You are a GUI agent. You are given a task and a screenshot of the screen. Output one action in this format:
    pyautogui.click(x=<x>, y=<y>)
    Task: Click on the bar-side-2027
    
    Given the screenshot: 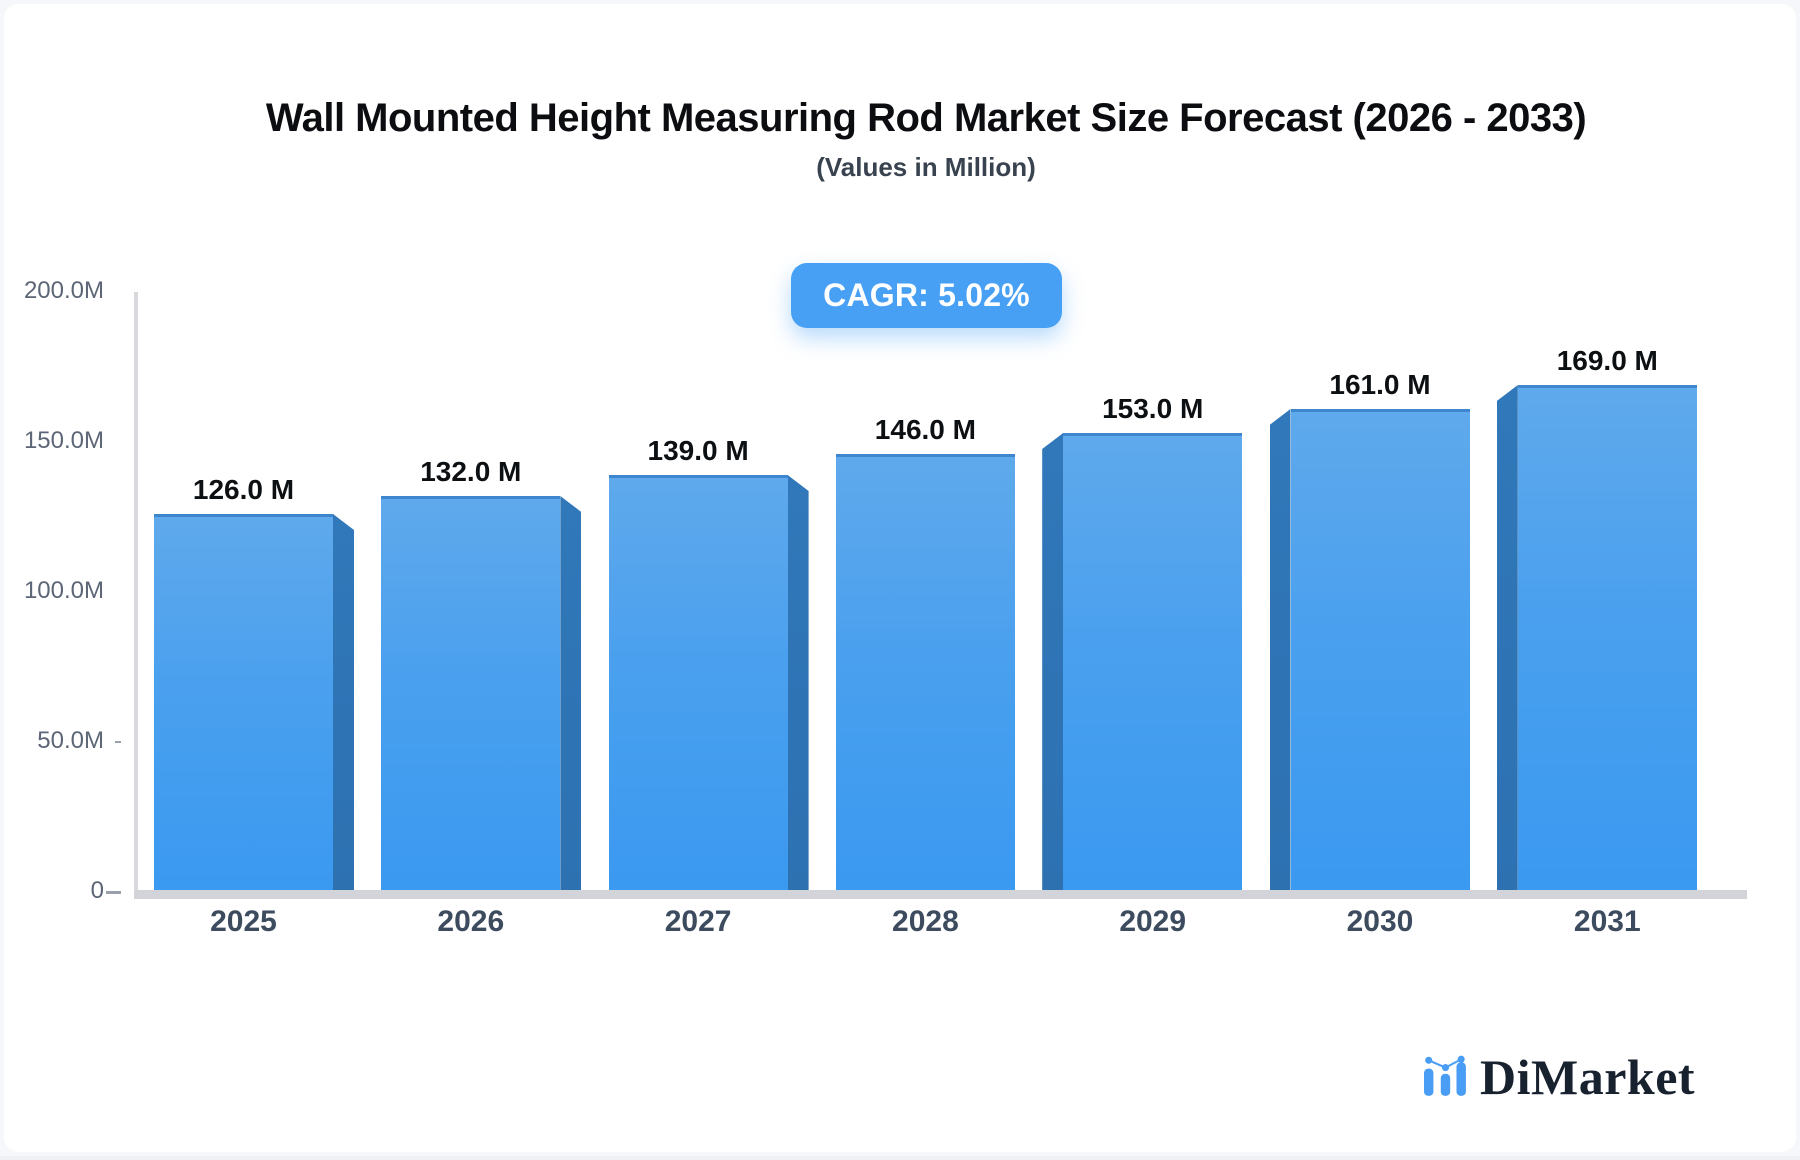 What is the action you would take?
    pyautogui.click(x=798, y=683)
    